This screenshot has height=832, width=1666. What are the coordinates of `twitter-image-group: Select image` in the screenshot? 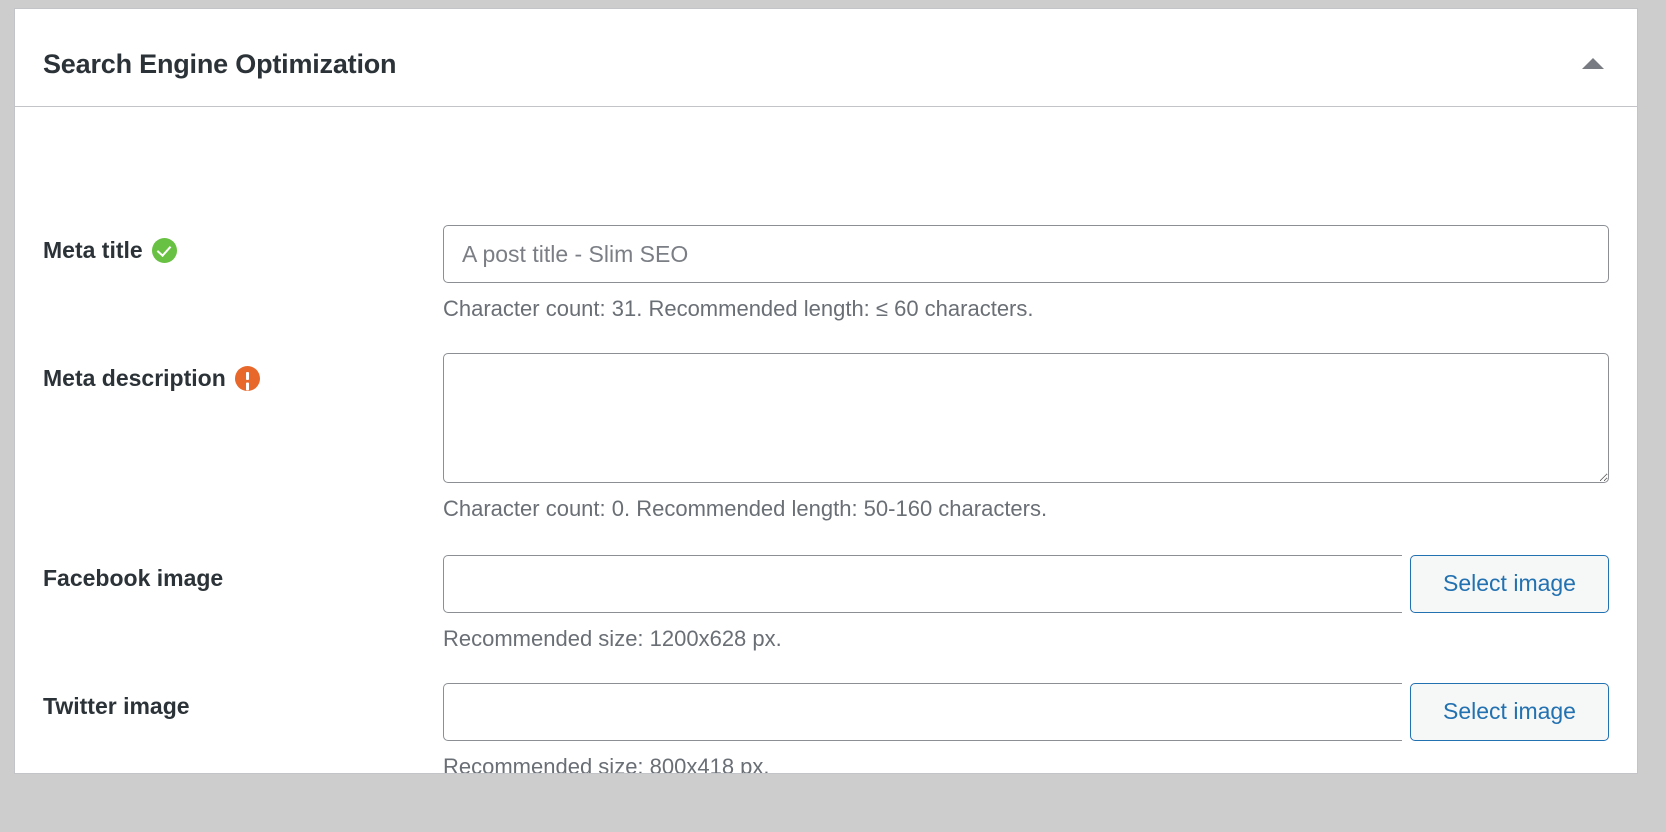 It's located at (1026, 712).